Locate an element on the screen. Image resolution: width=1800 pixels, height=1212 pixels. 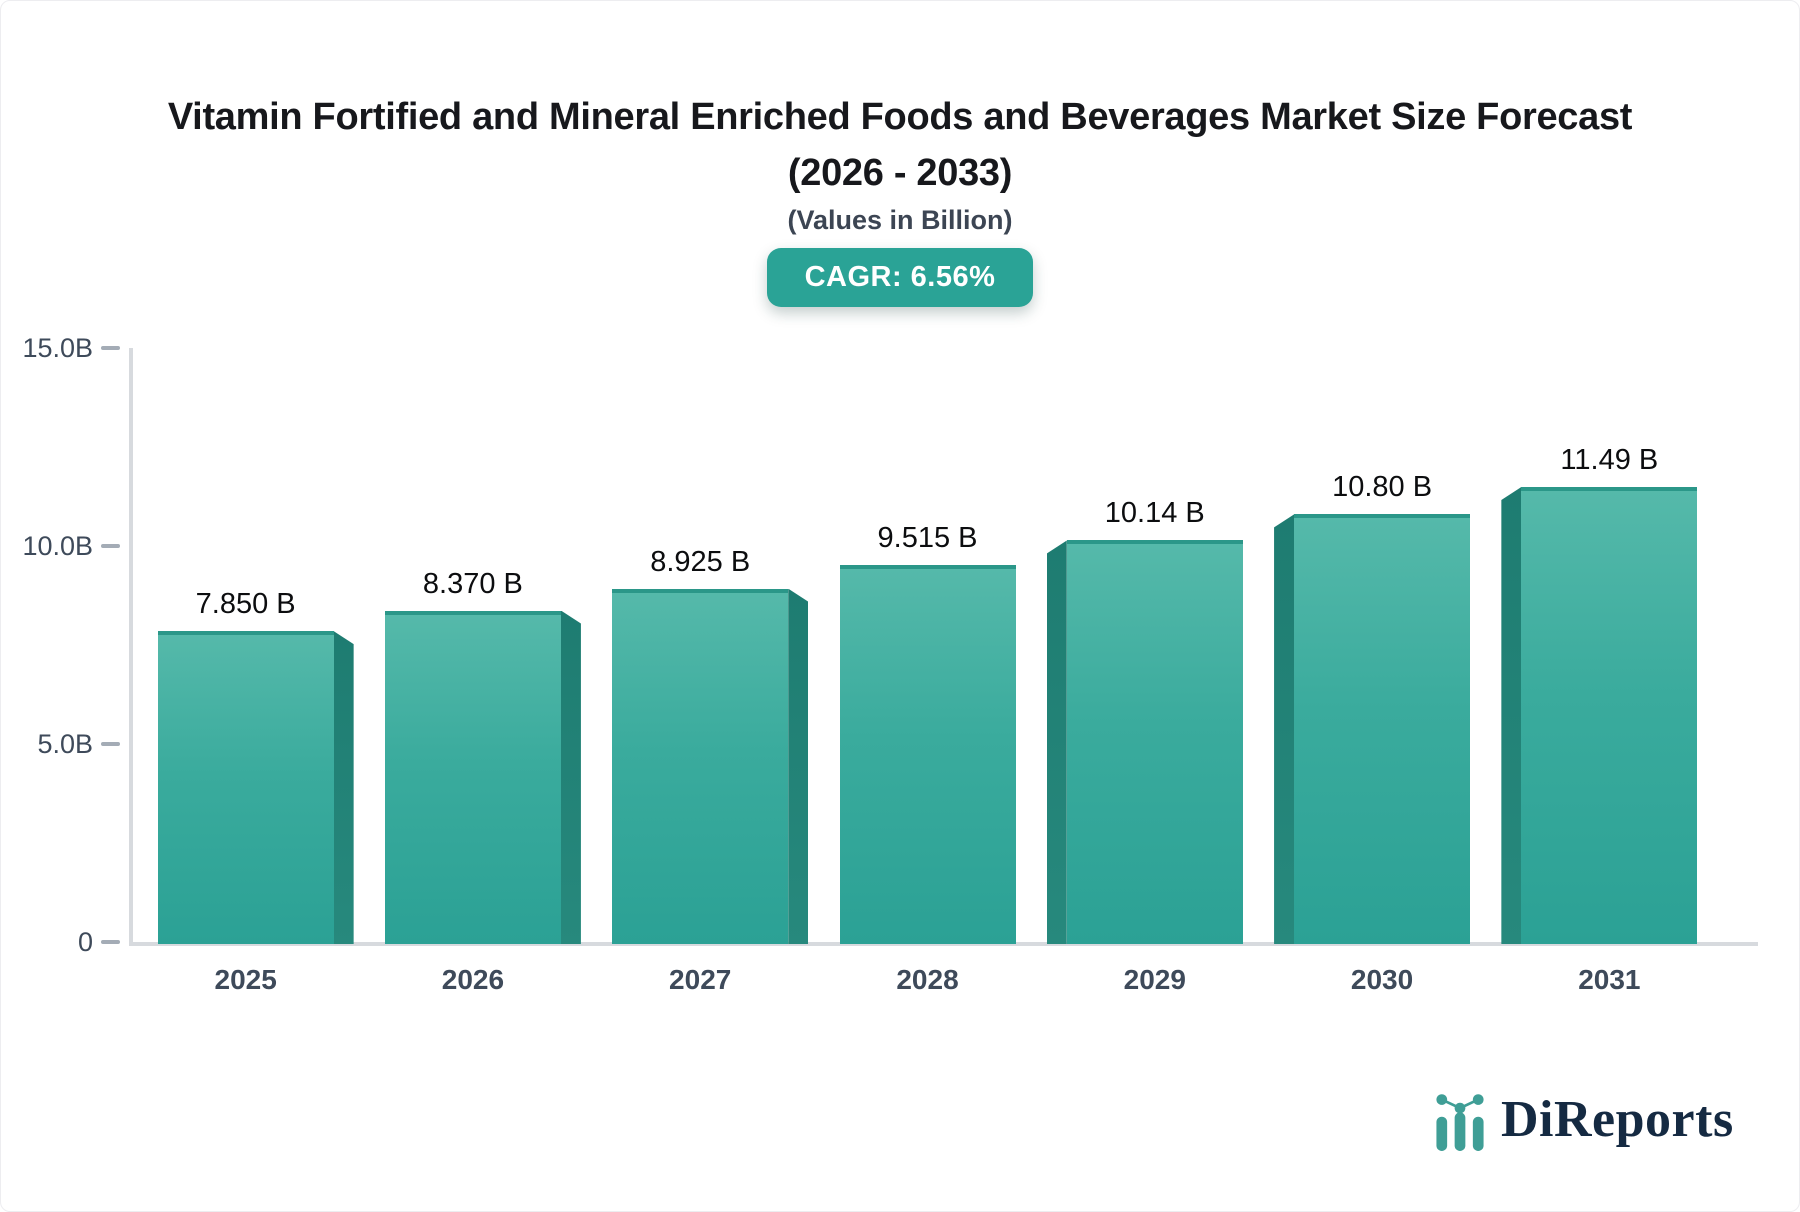
brand-name: DiReports is located at coordinates (1617, 1119).